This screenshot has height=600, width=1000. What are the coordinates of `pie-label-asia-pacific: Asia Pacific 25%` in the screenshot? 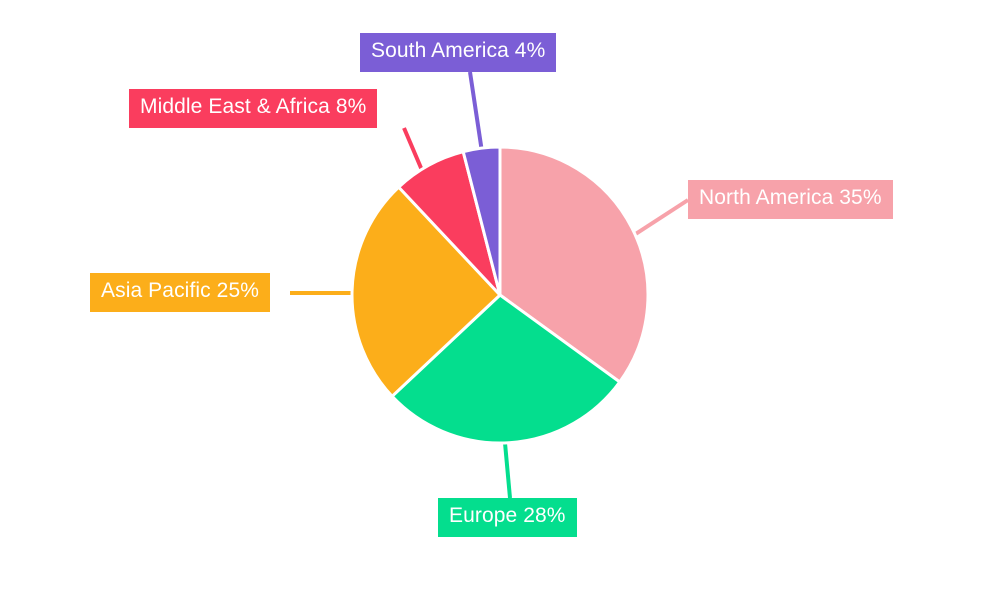 It's located at (180, 292).